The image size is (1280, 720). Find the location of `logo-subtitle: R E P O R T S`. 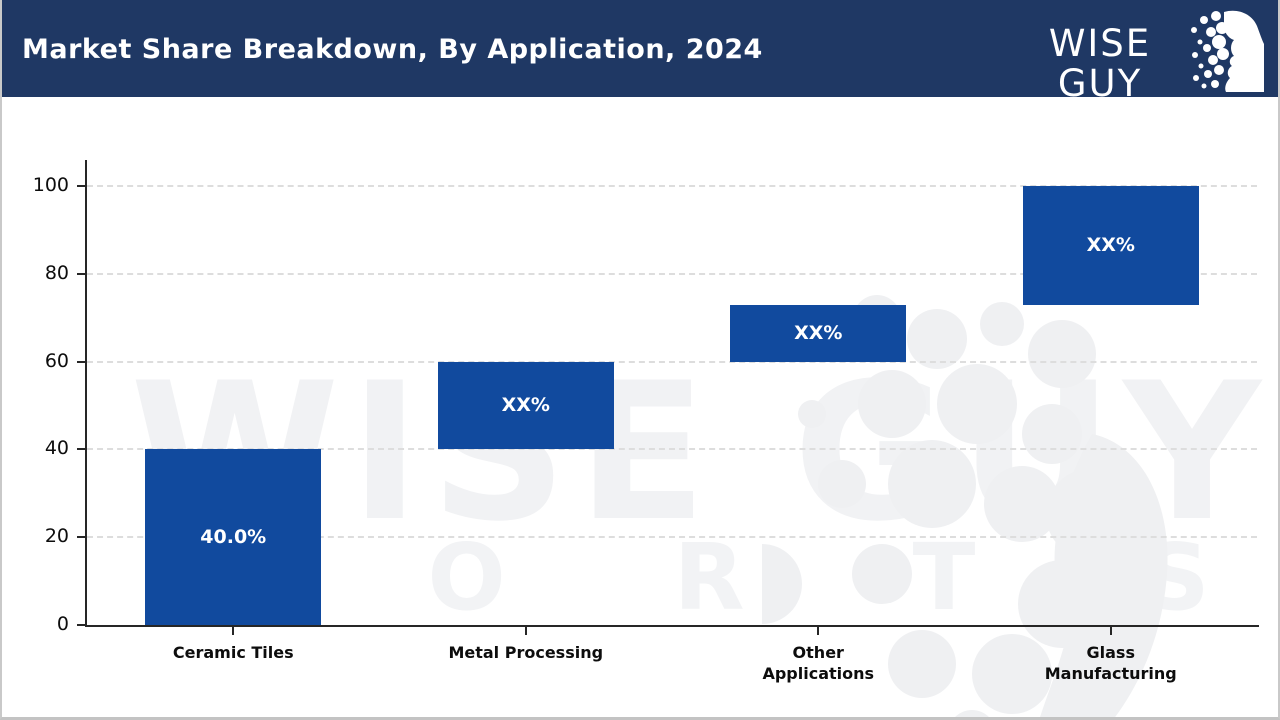

logo-subtitle: R E P O R T S is located at coordinates (1102, 121).